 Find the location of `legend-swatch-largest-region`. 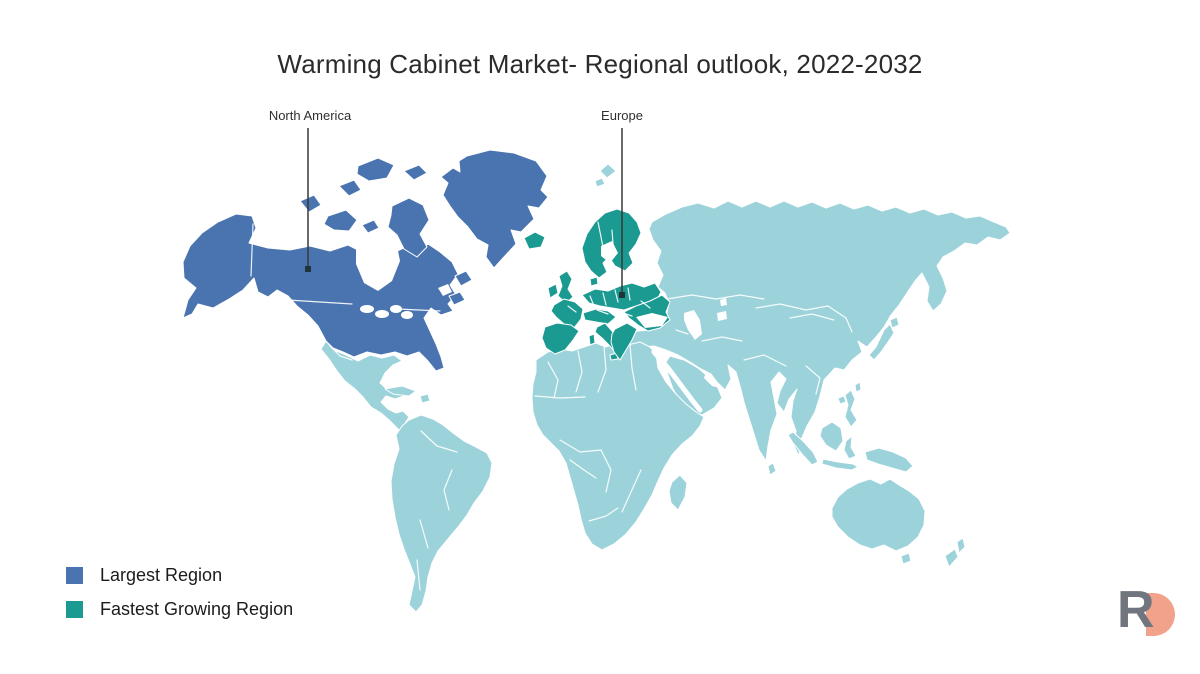

legend-swatch-largest-region is located at coordinates (74, 575).